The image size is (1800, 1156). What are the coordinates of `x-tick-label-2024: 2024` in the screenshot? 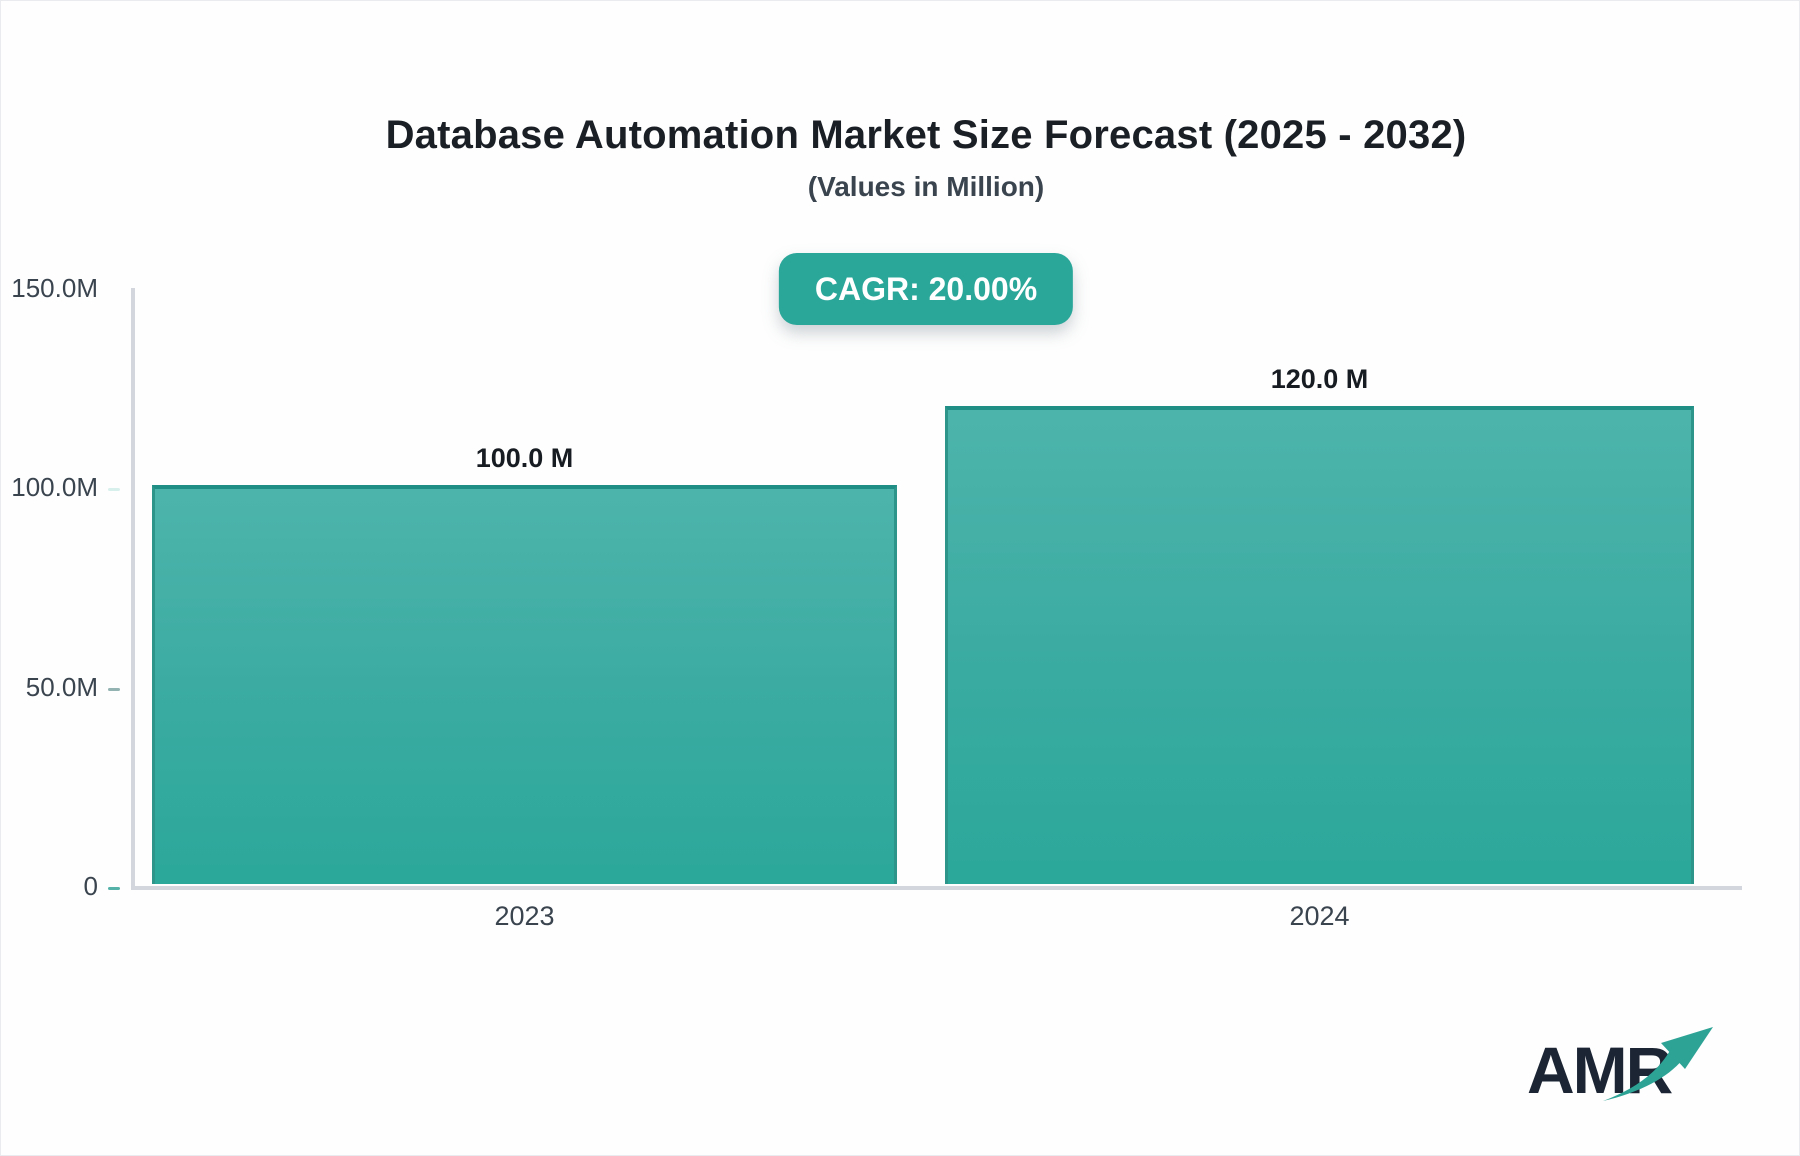 It's located at (1319, 916).